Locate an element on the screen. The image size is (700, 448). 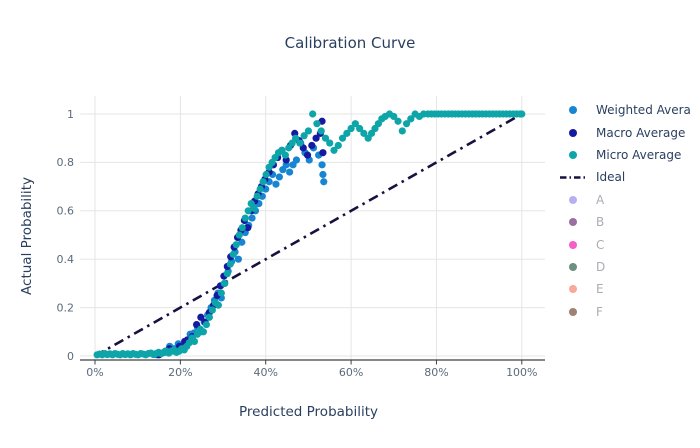
legend-label: Macro Average is located at coordinates (641, 132).